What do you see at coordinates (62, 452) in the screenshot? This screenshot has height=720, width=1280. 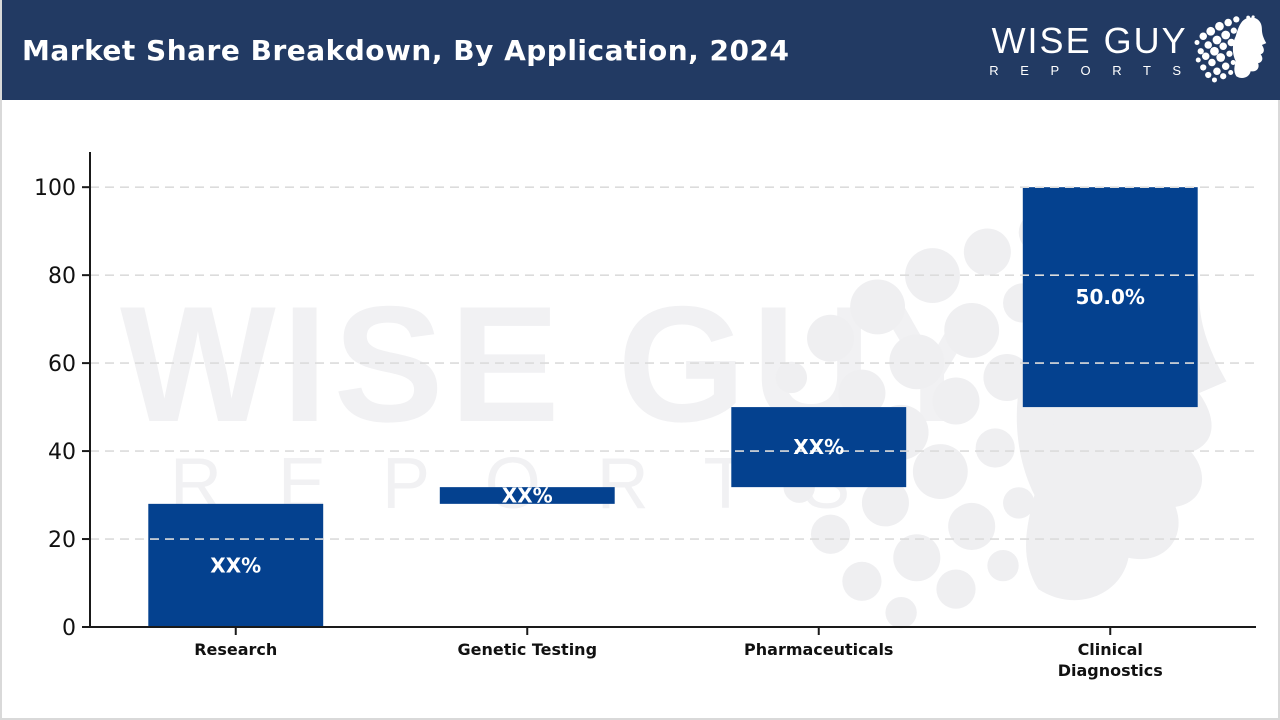 I see `y-axis-tick-label: 40` at bounding box center [62, 452].